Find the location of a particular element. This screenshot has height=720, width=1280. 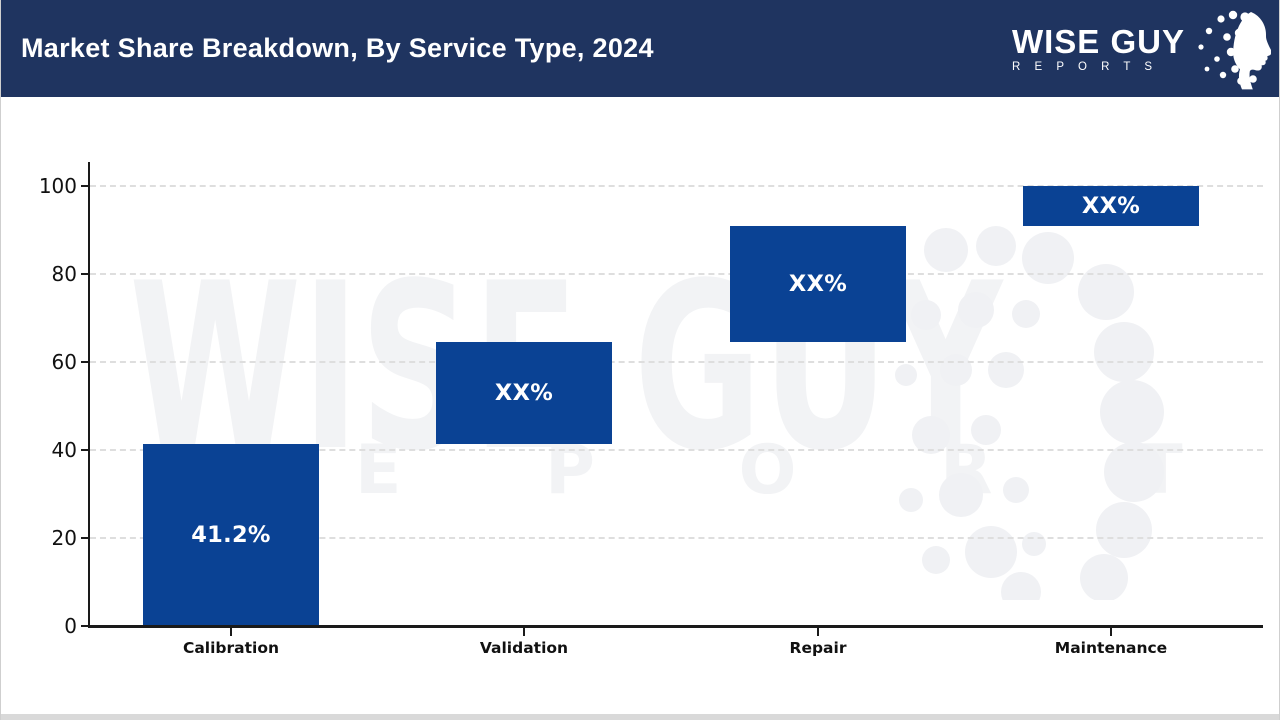

logo-subtext: R E P O R T S is located at coordinates (1084, 66).